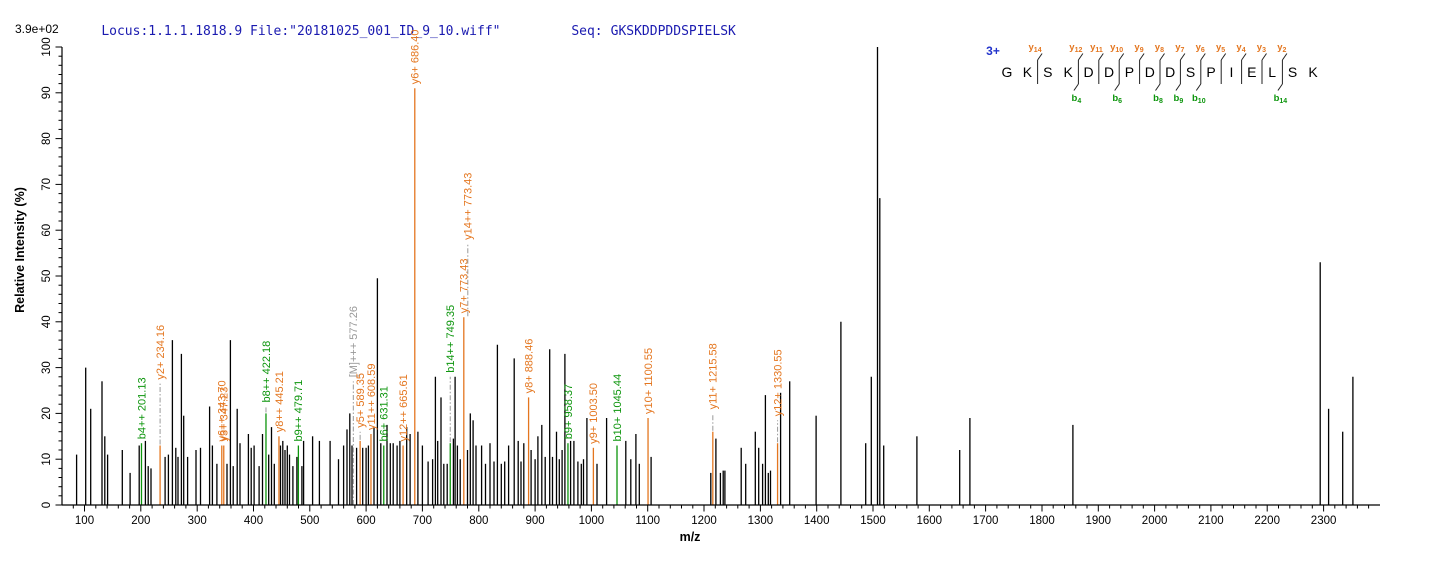 This screenshot has width=1436, height=562. What do you see at coordinates (37, 29) in the screenshot?
I see `max-intensity-label: 3.9e+02` at bounding box center [37, 29].